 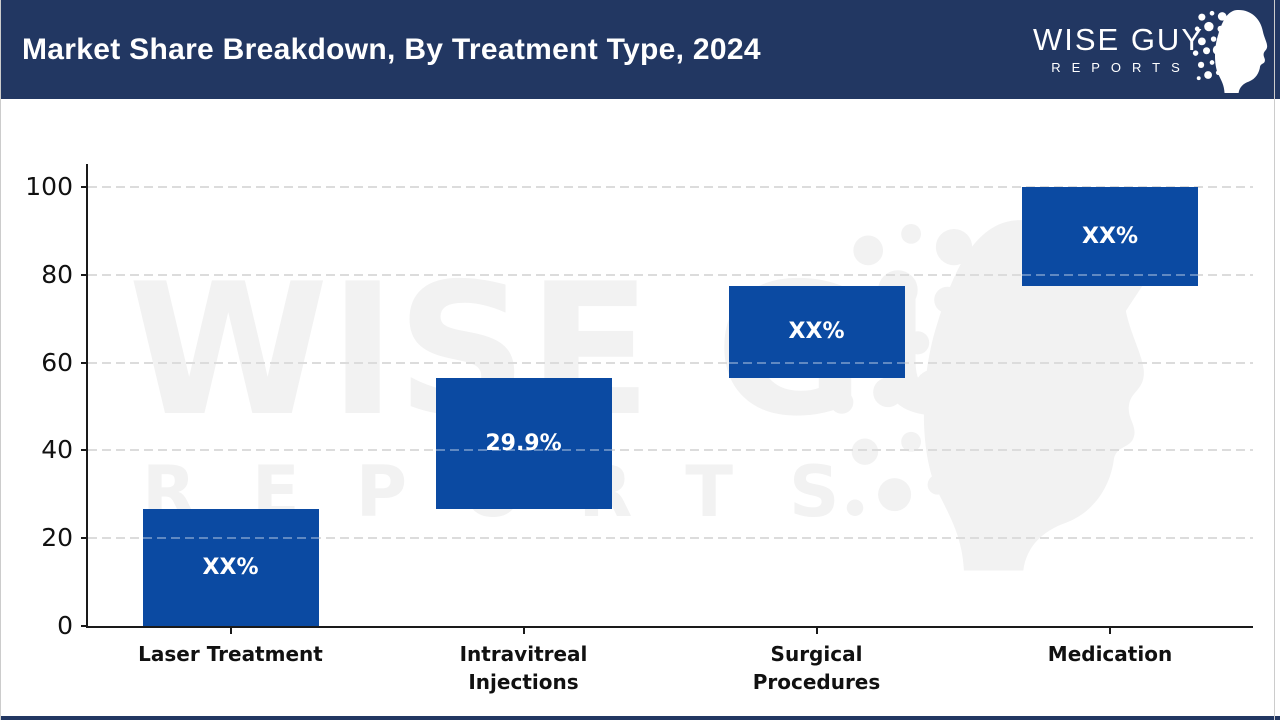 I want to click on x-axis-label-line: Medication, so click(x=1110, y=654).